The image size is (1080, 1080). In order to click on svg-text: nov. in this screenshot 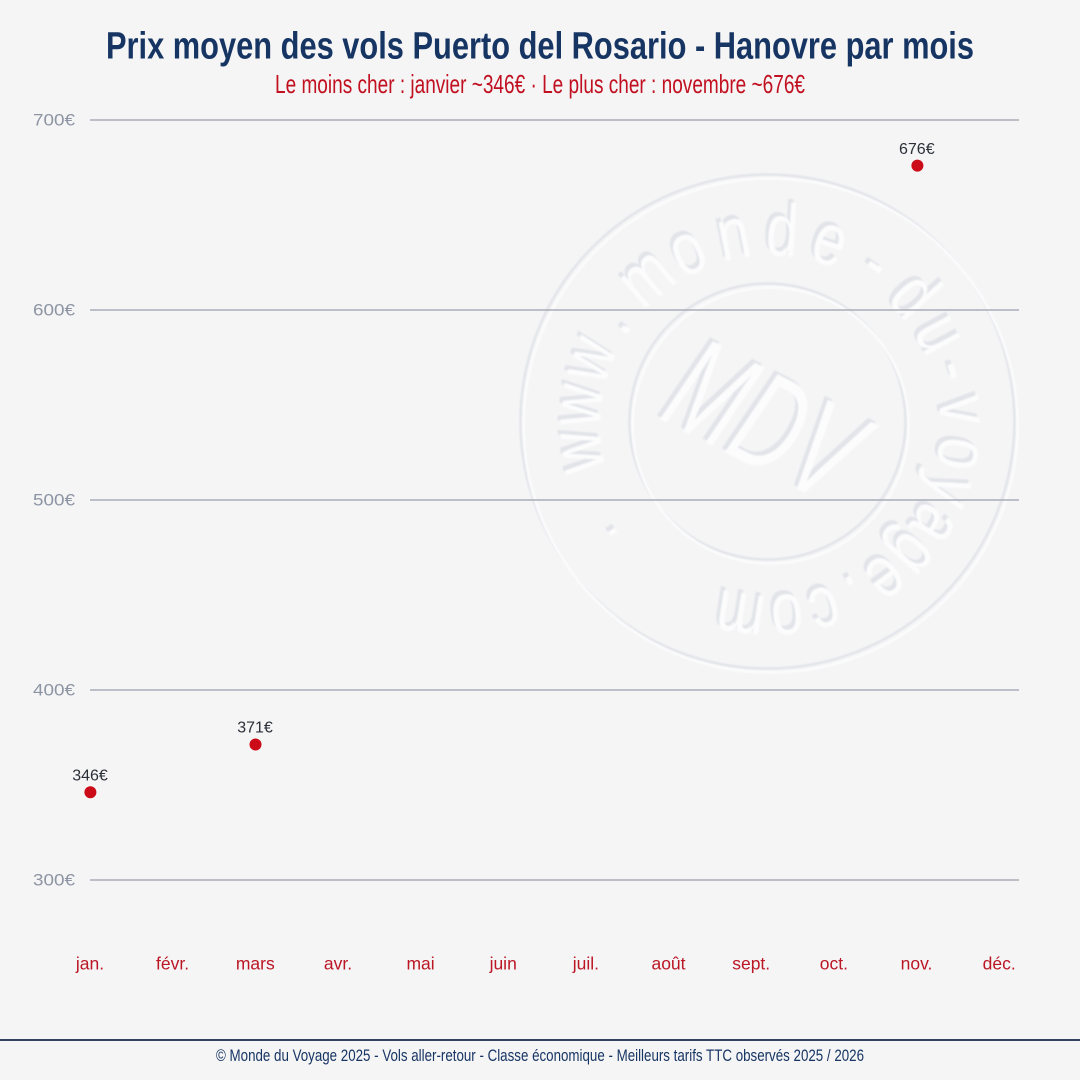, I will do `click(917, 964)`.